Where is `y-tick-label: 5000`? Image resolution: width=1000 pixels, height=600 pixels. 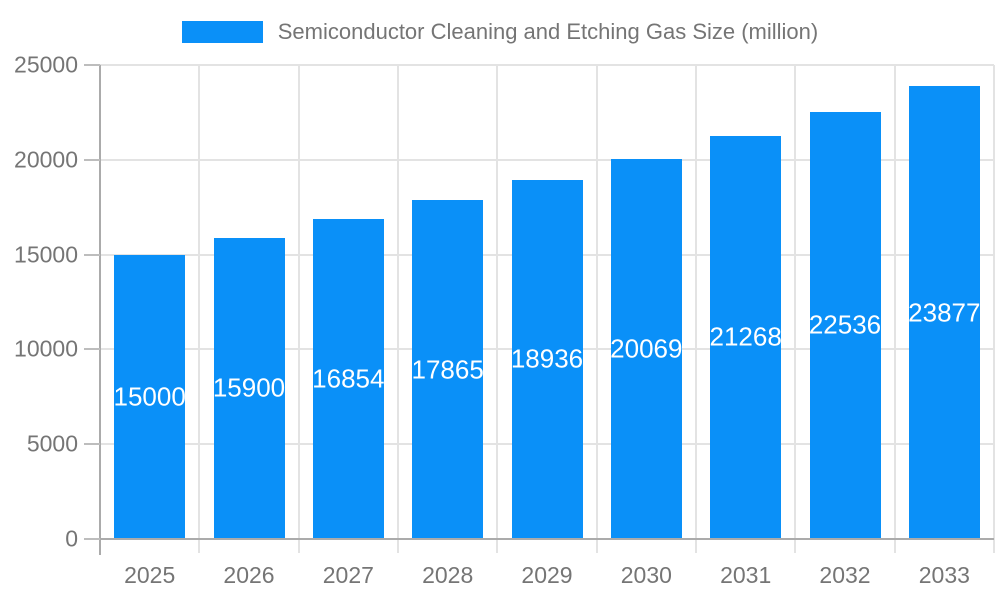 y-tick-label: 5000 is located at coordinates (52, 443).